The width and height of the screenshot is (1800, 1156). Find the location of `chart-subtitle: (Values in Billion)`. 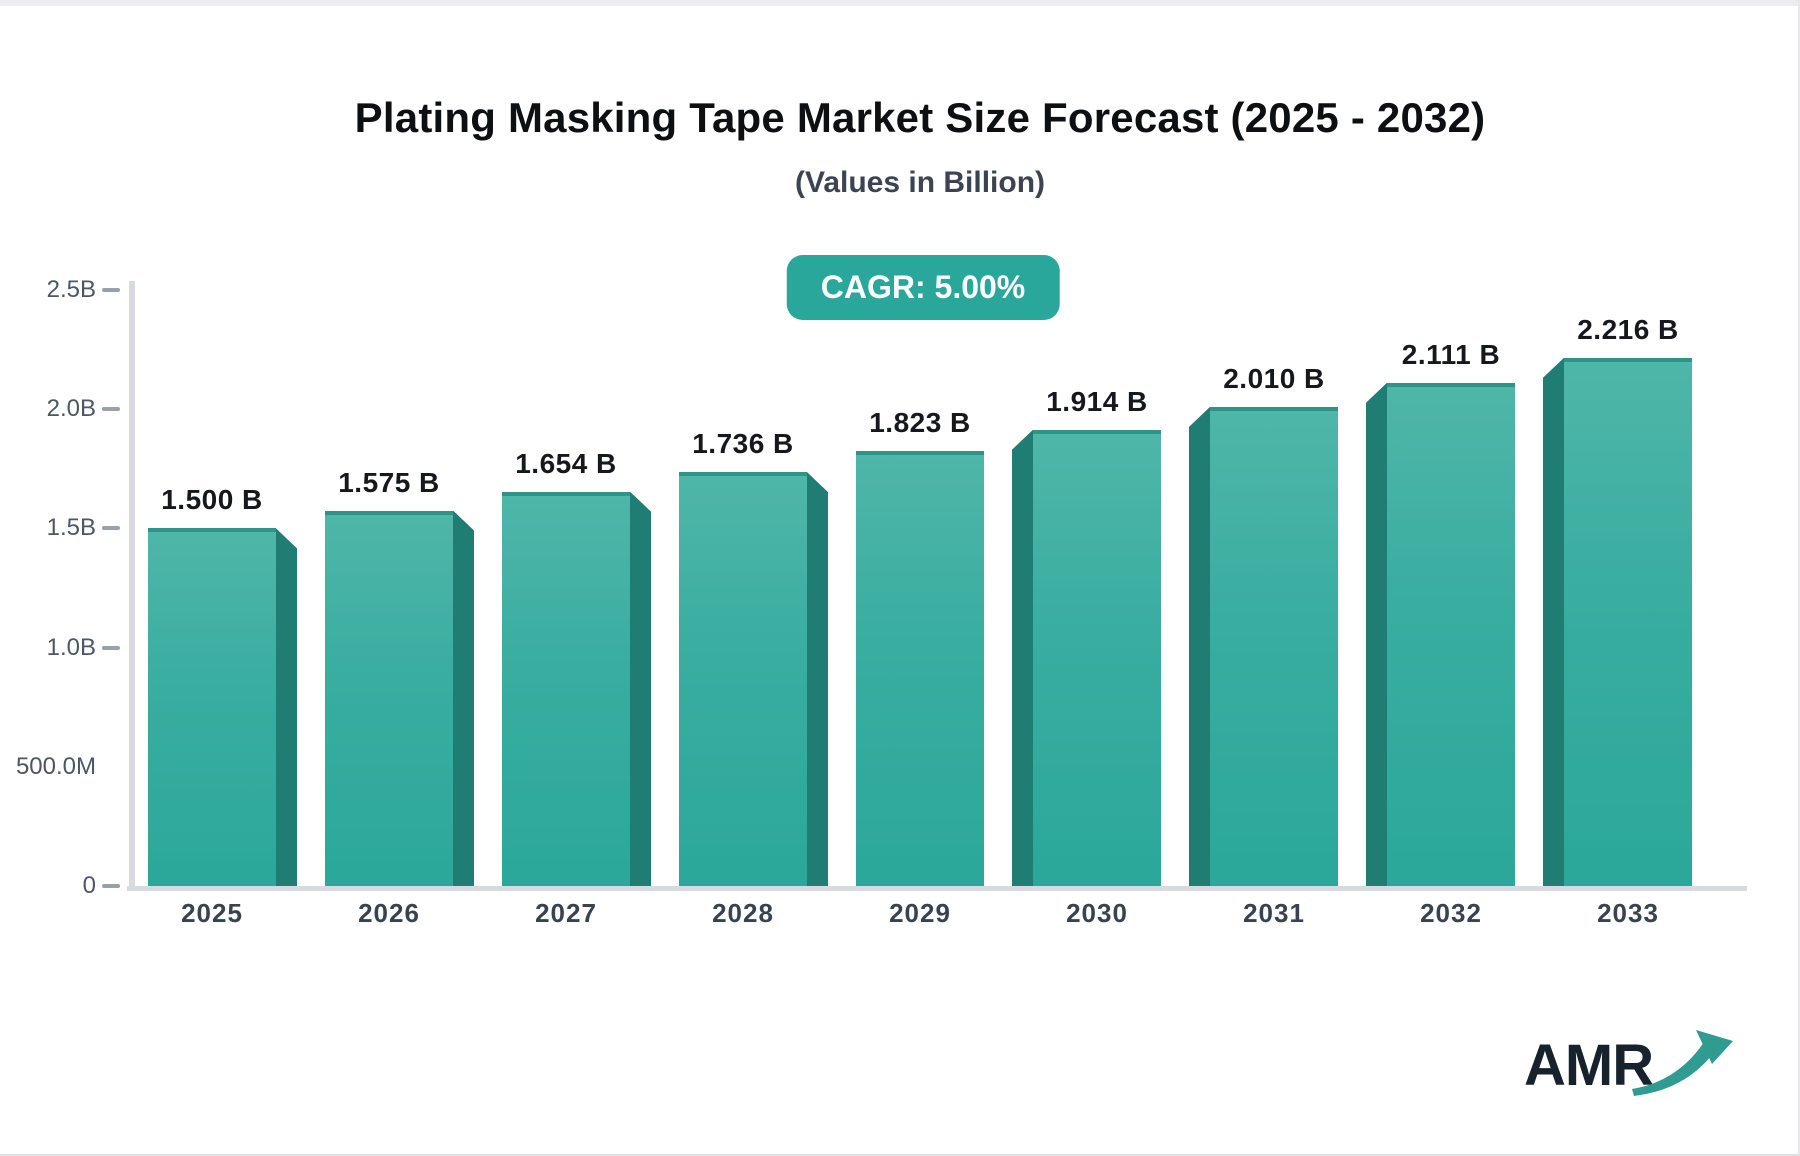

chart-subtitle: (Values in Billion) is located at coordinates (920, 182).